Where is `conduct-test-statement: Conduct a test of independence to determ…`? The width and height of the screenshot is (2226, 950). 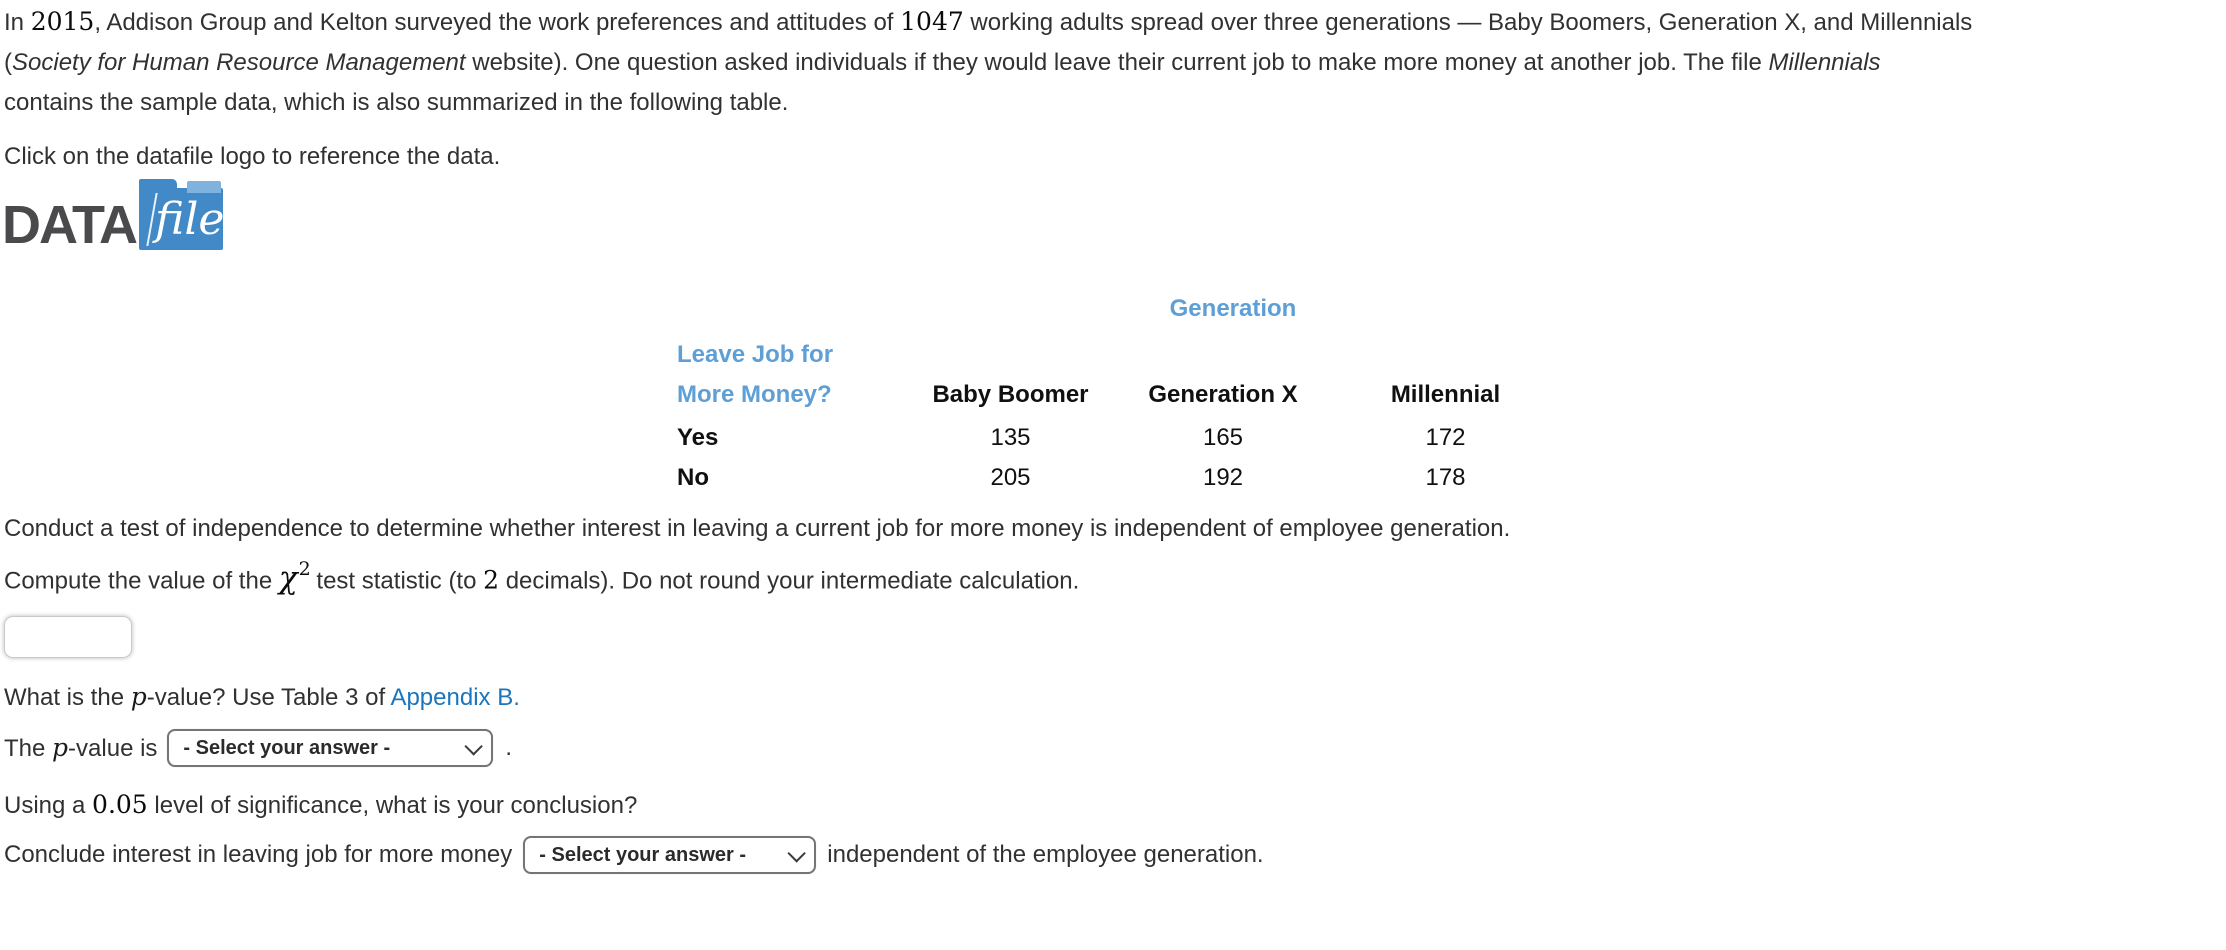 conduct-test-statement: Conduct a test of independence to determ… is located at coordinates (757, 528).